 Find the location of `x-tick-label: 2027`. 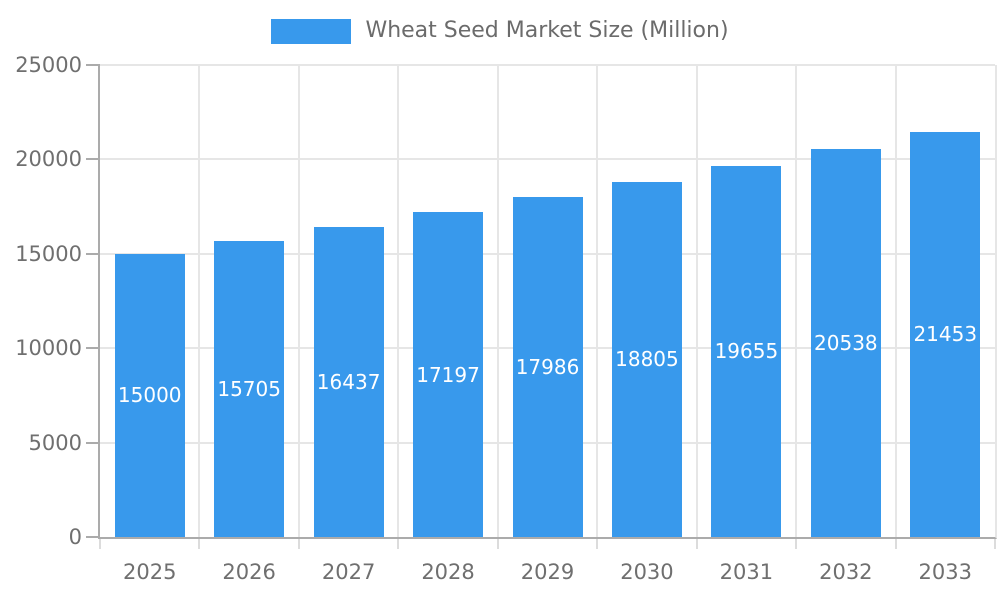

x-tick-label: 2027 is located at coordinates (348, 572).